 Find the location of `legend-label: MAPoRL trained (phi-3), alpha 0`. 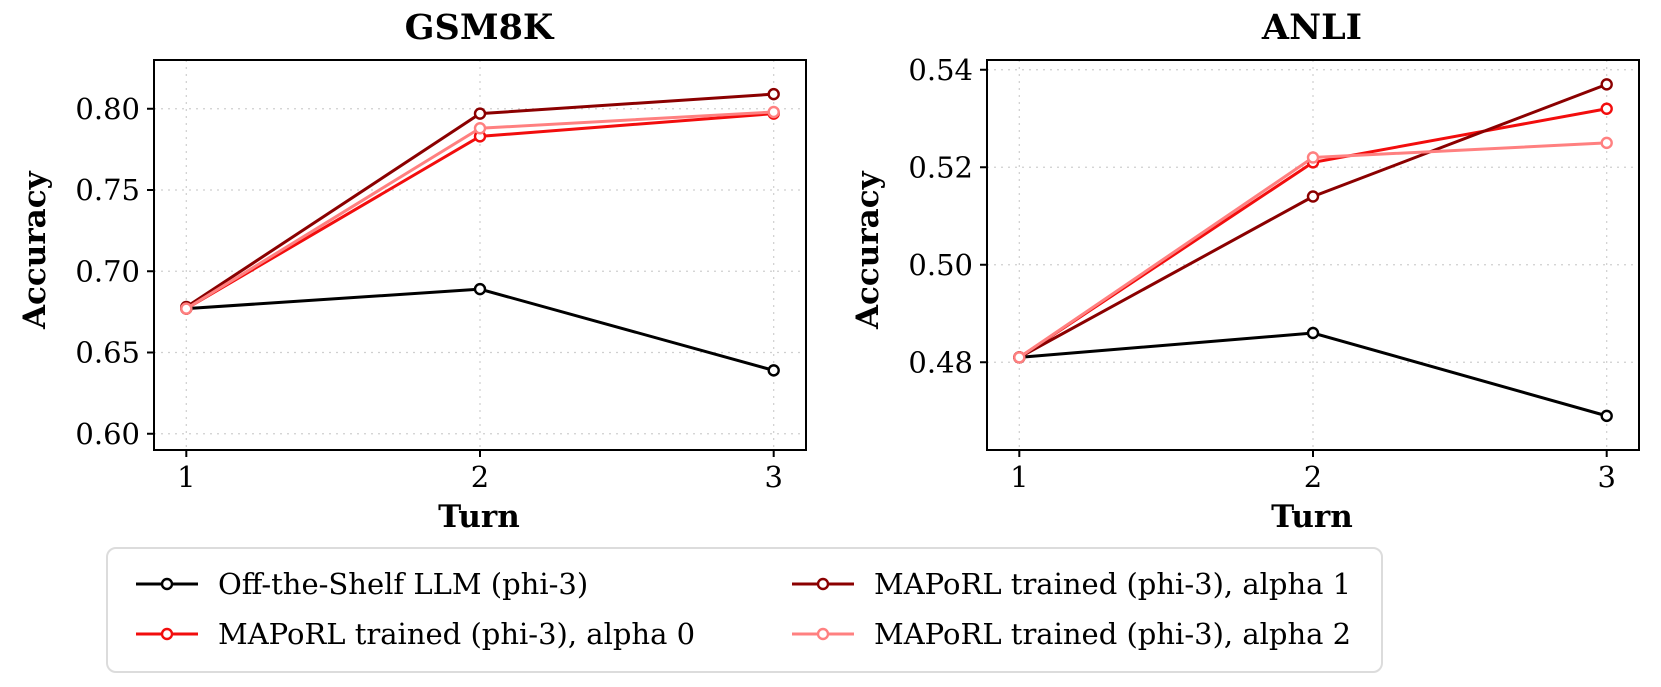

legend-label: MAPoRL trained (phi-3), alpha 0 is located at coordinates (457, 634).